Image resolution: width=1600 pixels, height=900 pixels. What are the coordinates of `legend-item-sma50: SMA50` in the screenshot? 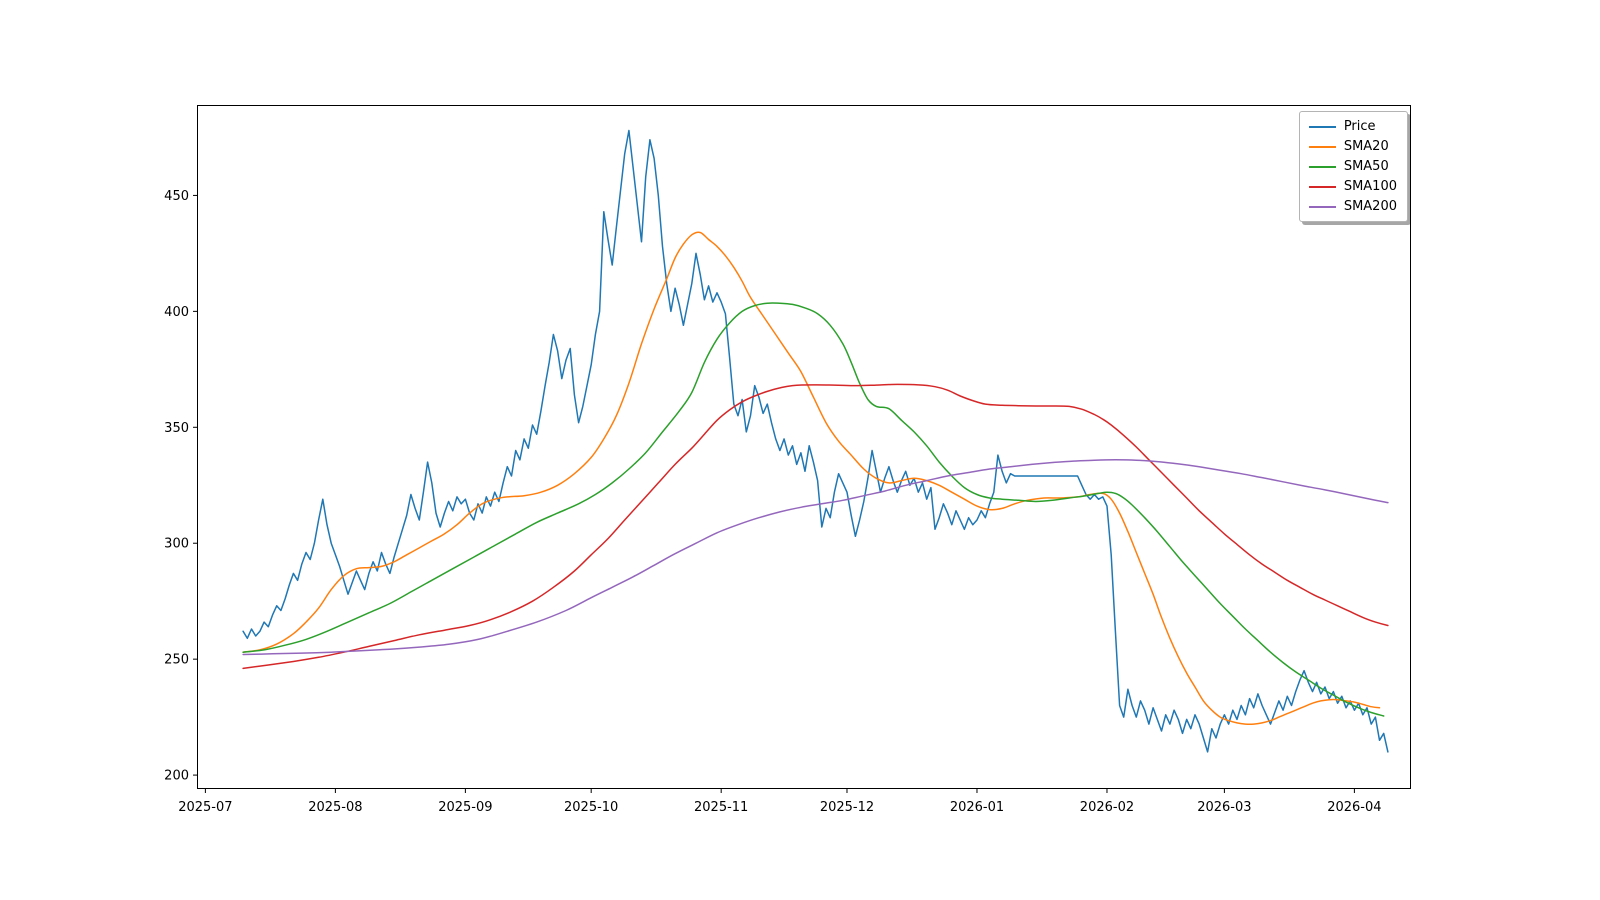 It's located at (1352, 166).